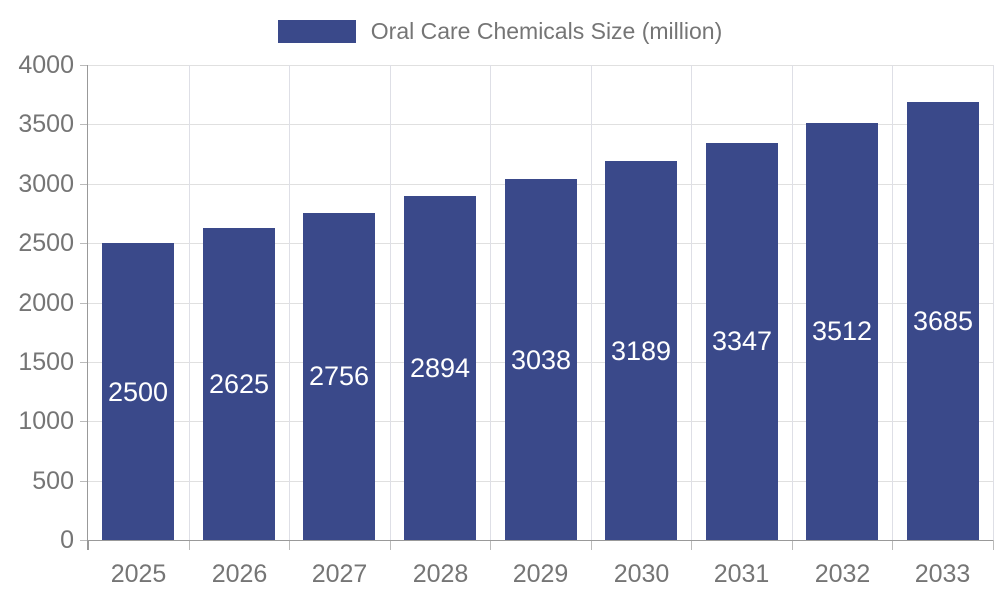 The height and width of the screenshot is (600, 1000). Describe the element at coordinates (67, 540) in the screenshot. I see `y-tick-label: 0` at that location.